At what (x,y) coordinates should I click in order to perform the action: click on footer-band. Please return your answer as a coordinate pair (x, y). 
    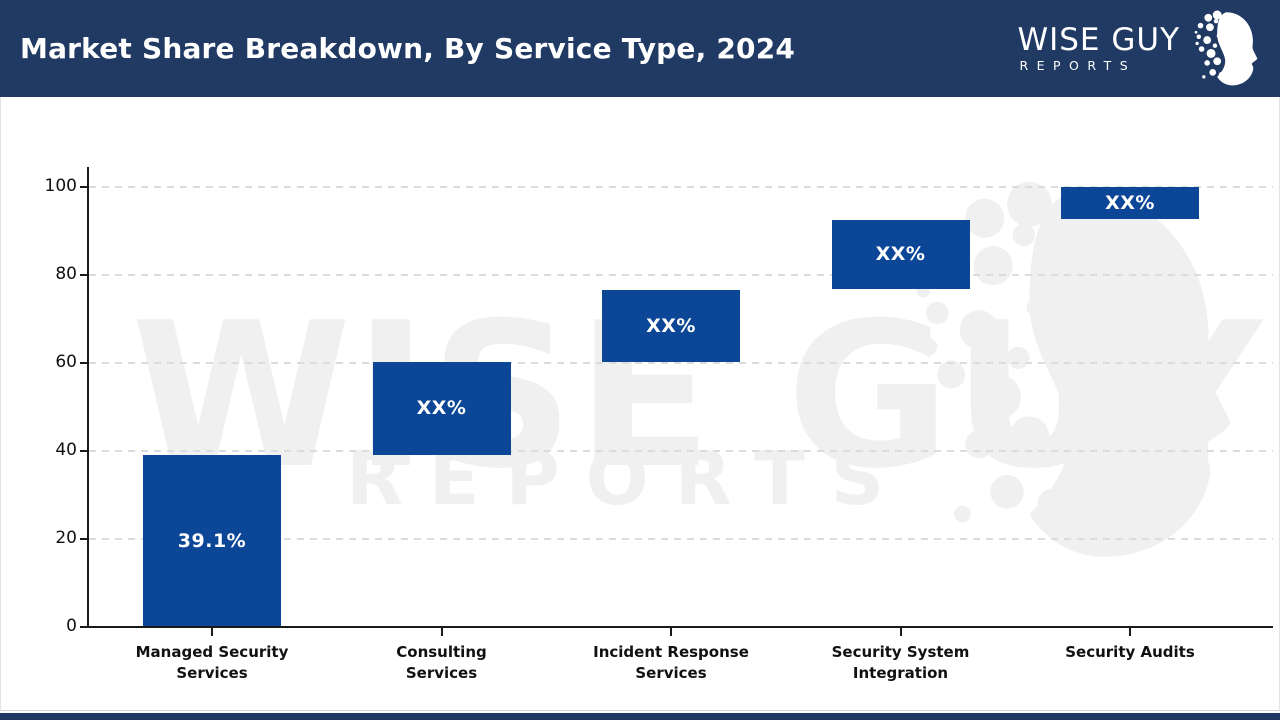
    Looking at the image, I should click on (640, 716).